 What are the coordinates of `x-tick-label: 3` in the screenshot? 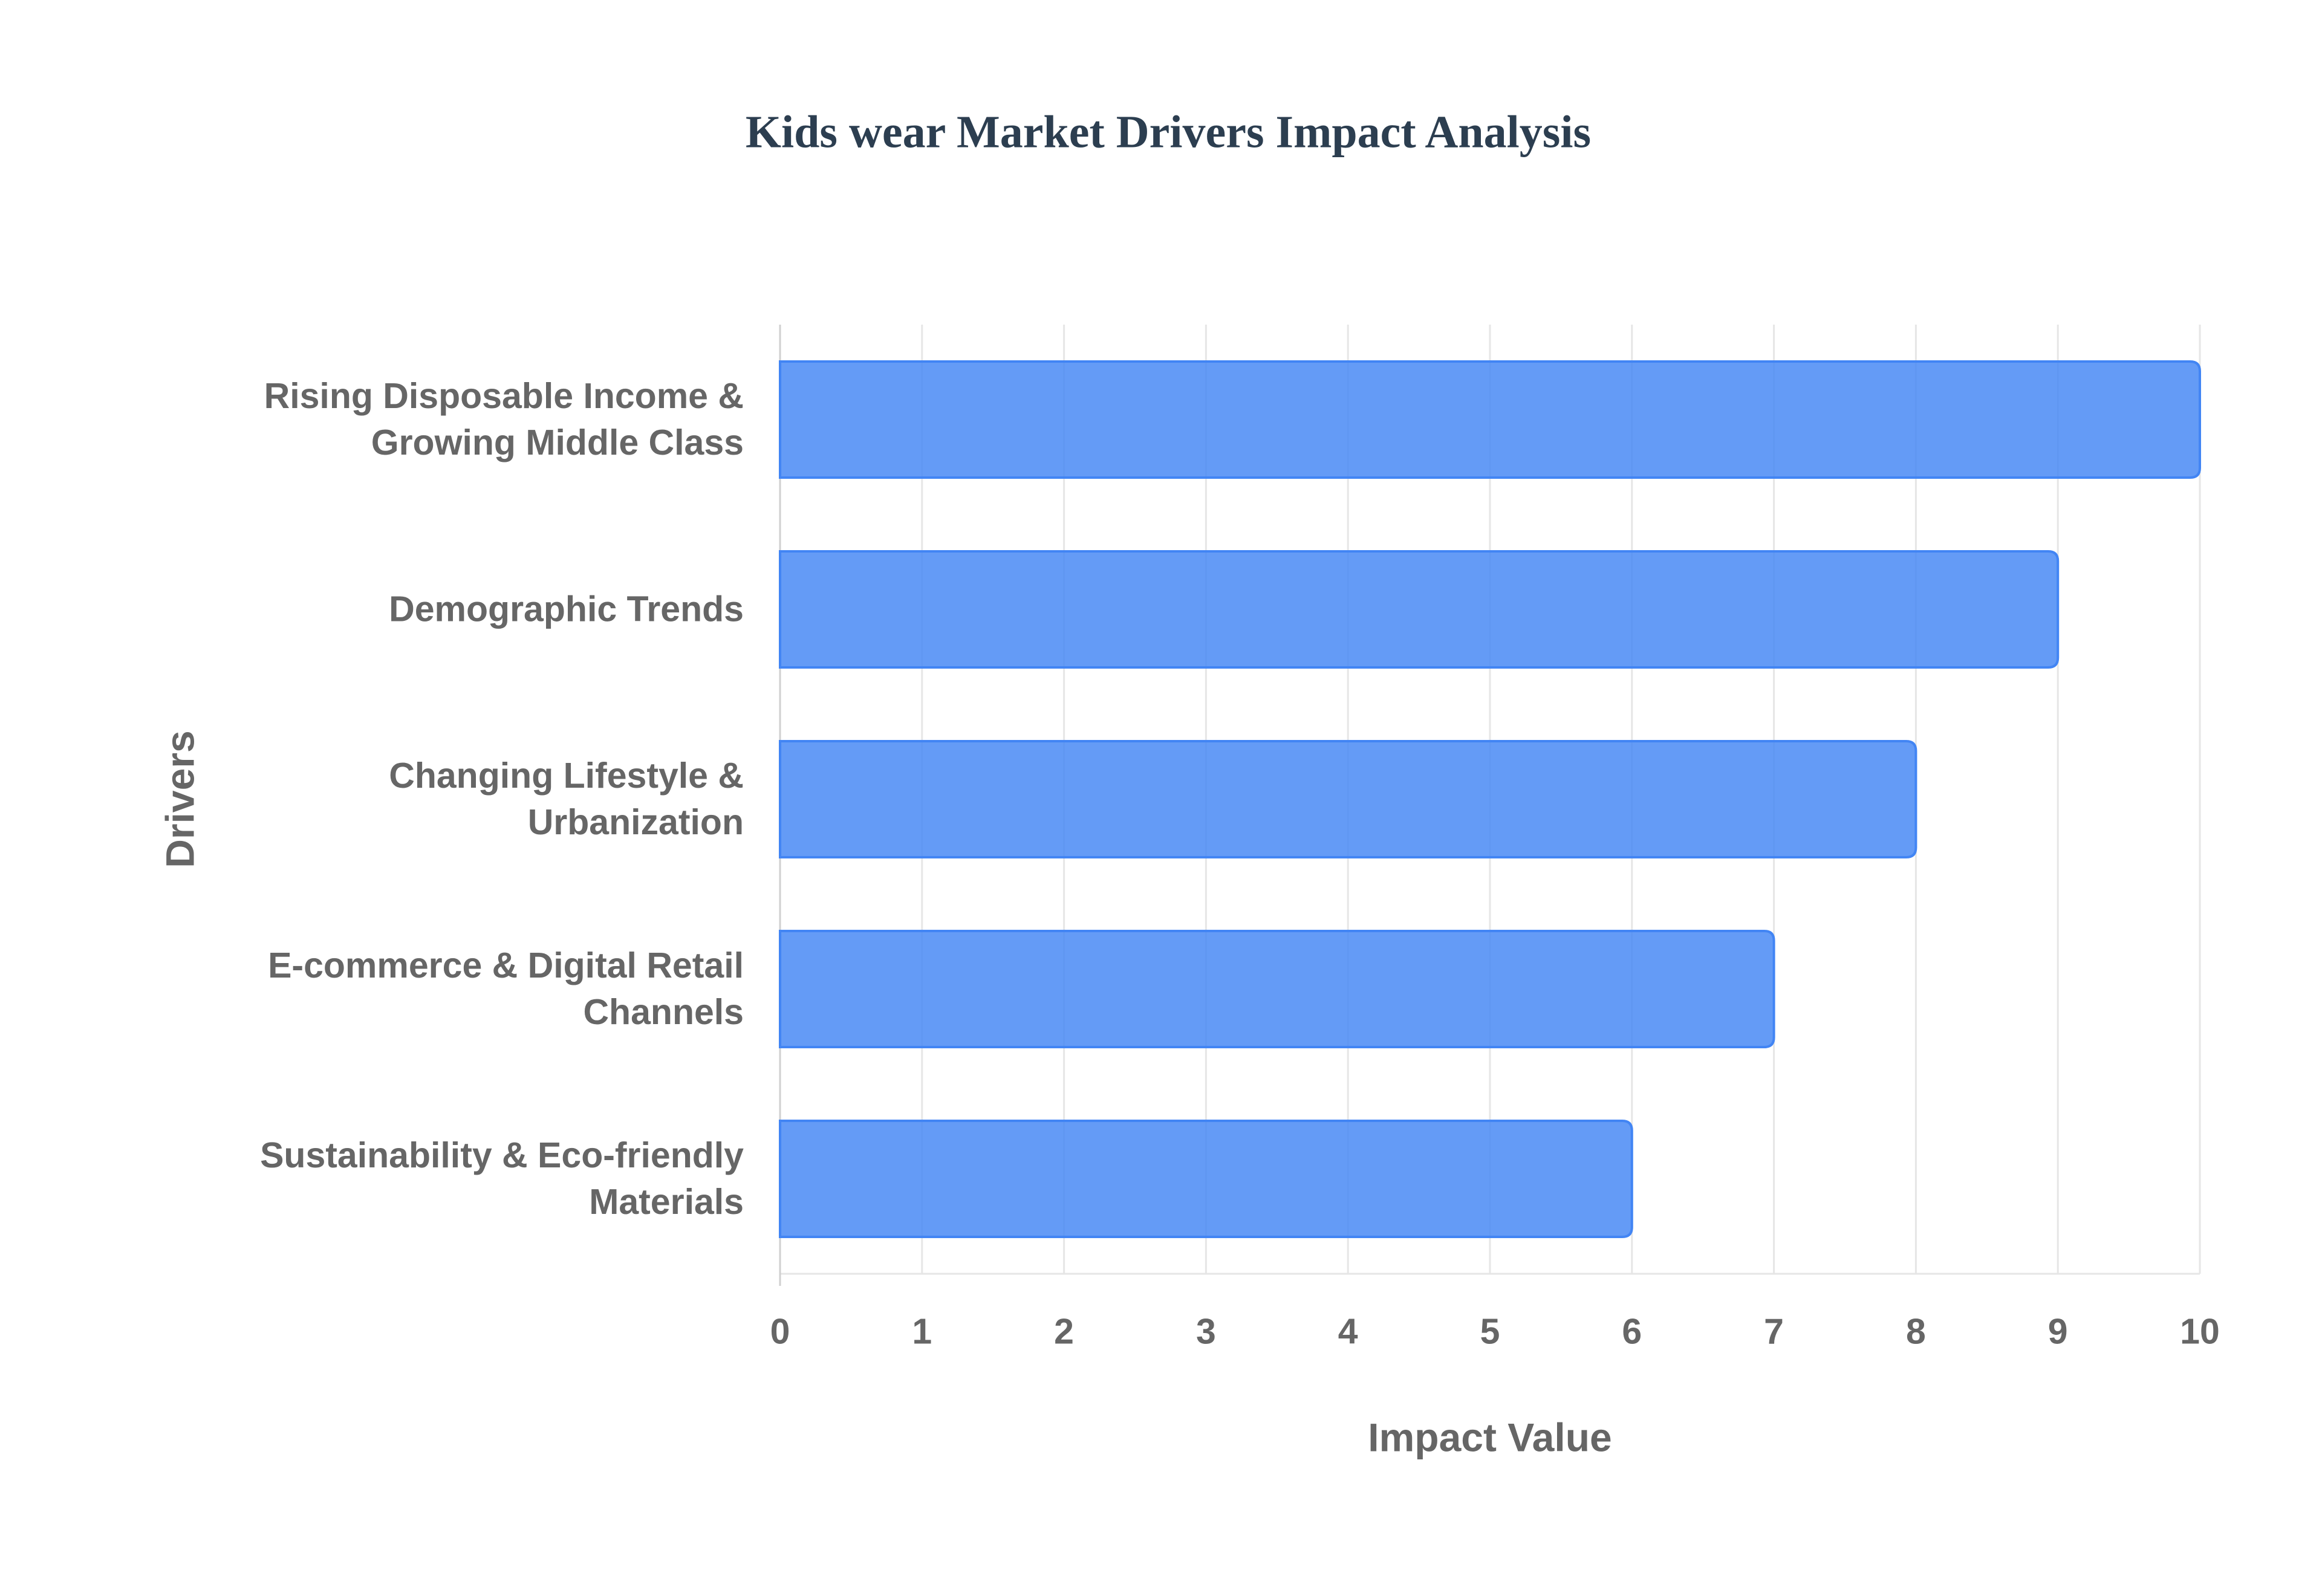 It's located at (1206, 1332).